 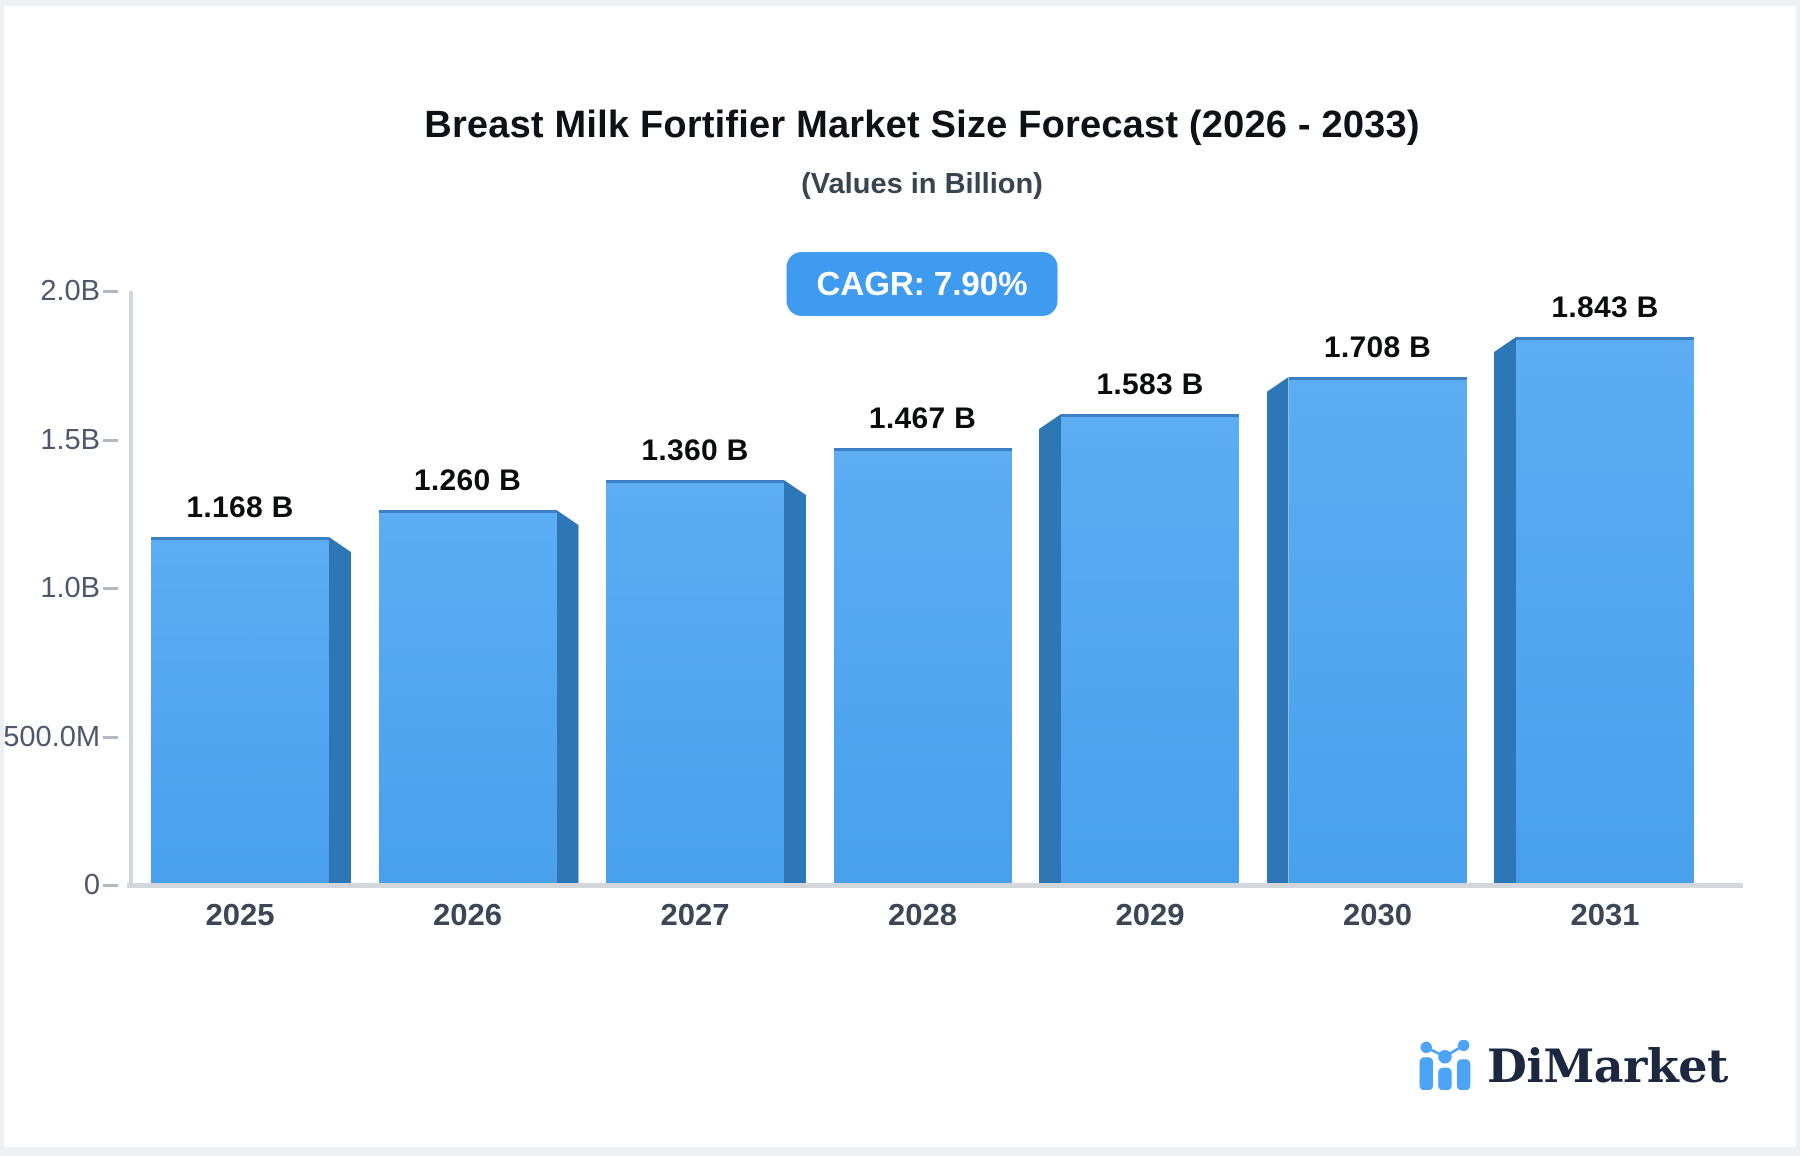 What do you see at coordinates (1150, 384) in the screenshot?
I see `bar-value-label: 1.583 B` at bounding box center [1150, 384].